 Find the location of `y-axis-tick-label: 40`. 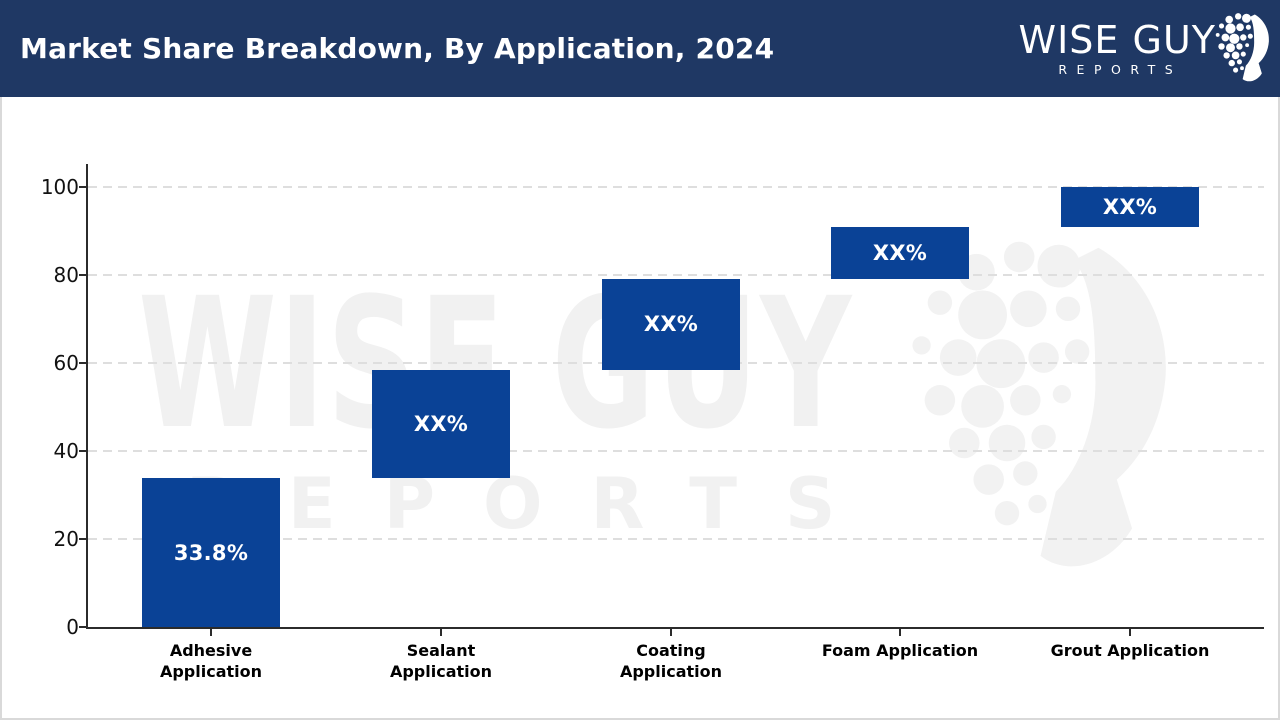

y-axis-tick-label: 40 is located at coordinates (66, 451).